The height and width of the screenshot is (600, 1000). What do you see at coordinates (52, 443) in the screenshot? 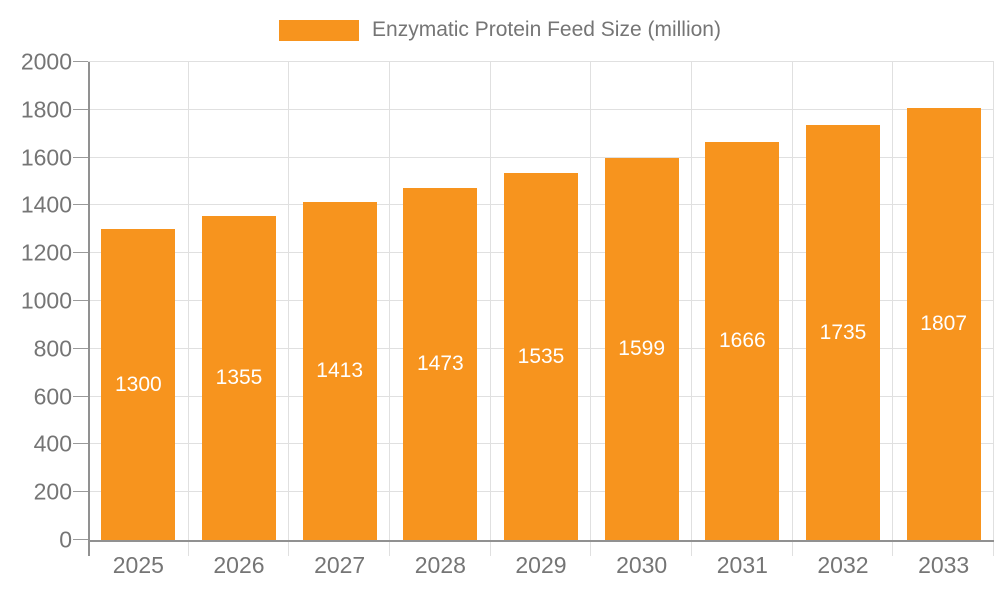
I see `y-tick-label: 400` at bounding box center [52, 443].